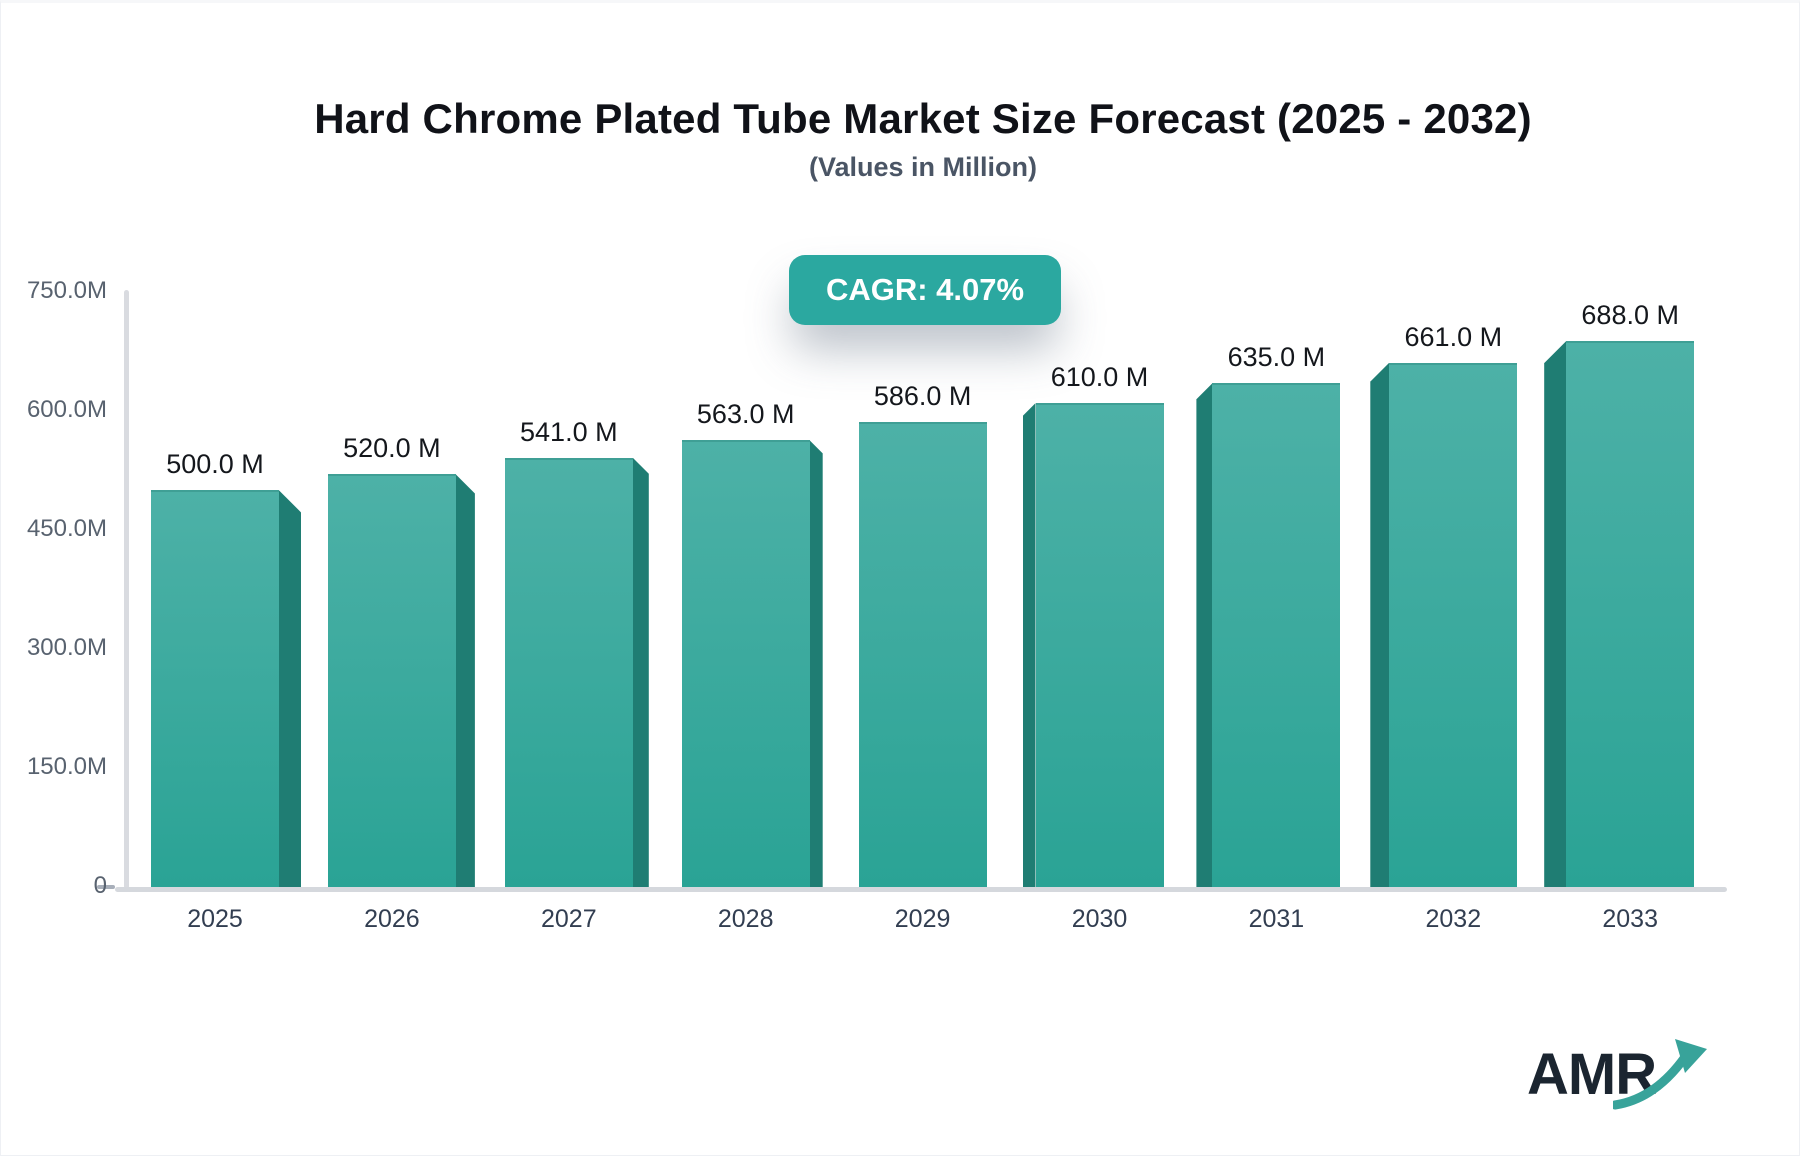 This screenshot has width=1800, height=1156. What do you see at coordinates (215, 688) in the screenshot?
I see `bar-2025` at bounding box center [215, 688].